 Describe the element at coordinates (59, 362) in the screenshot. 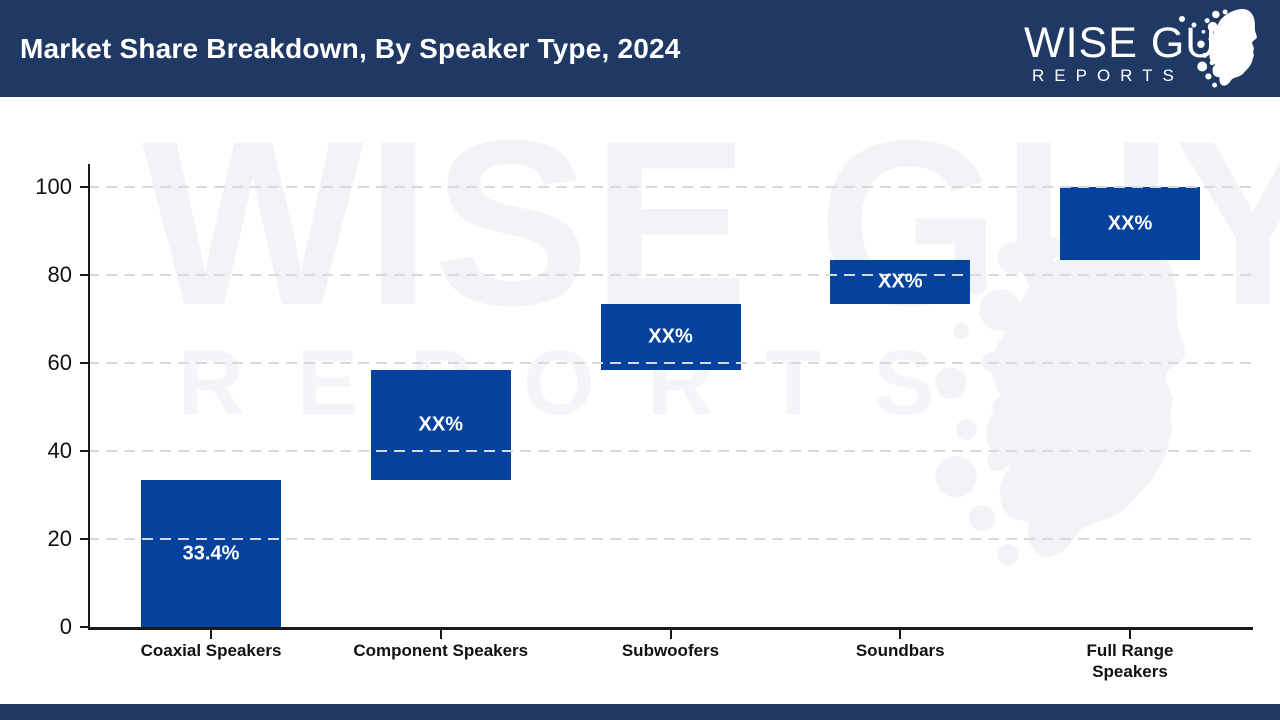

I see `y-axis-label-60: 60` at that location.